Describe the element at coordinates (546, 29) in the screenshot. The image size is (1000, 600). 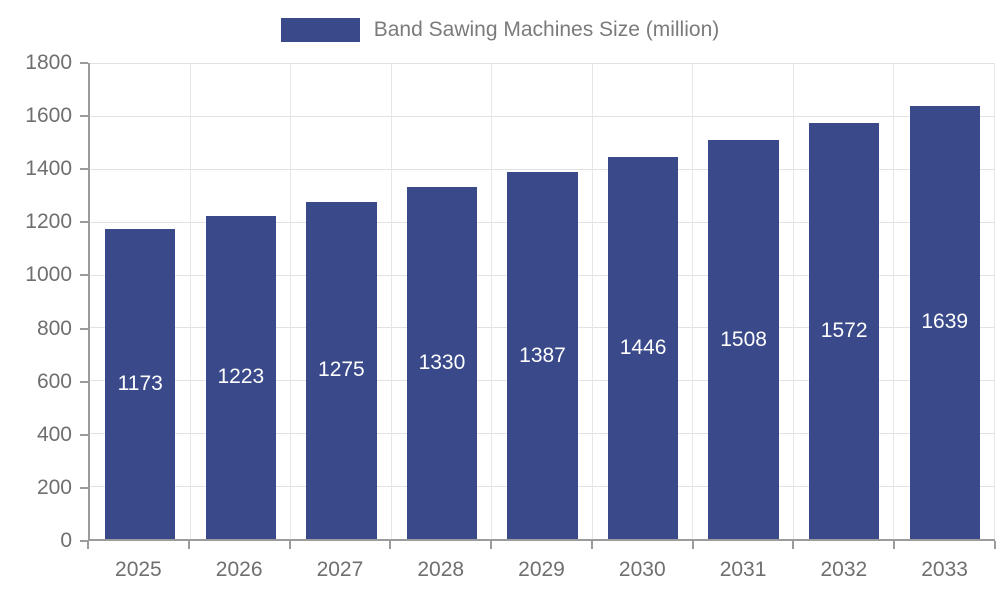
I see `legend-label: Band Sawing Machines Size (million)` at that location.